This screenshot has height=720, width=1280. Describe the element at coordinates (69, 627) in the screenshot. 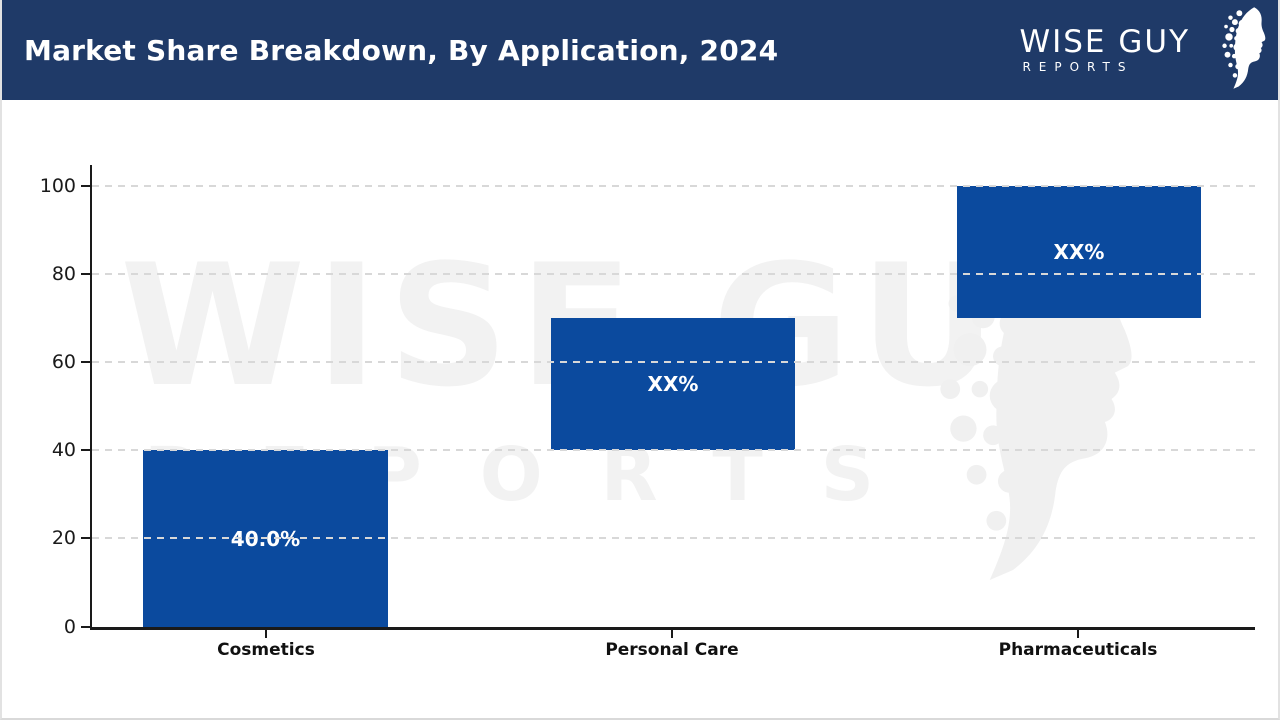

I see `y-tick-label: 0` at that location.